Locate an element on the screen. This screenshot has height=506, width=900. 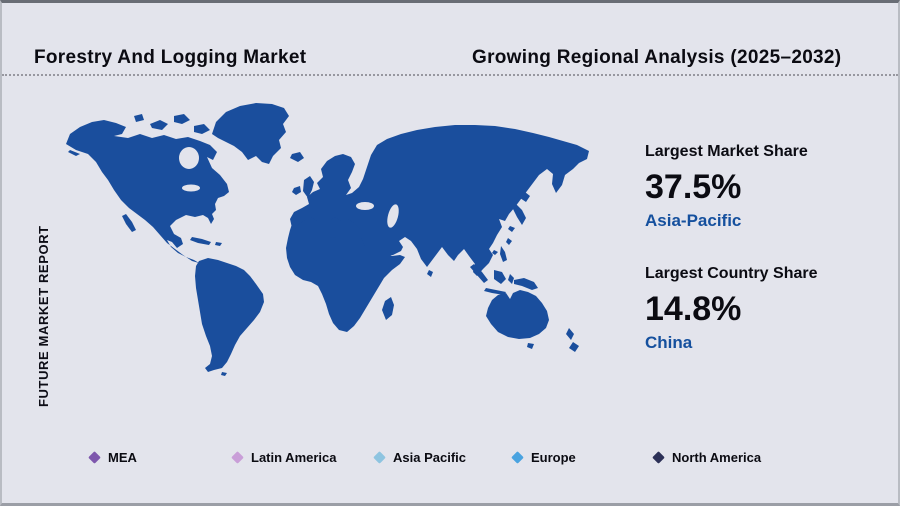
legend-label: MEA is located at coordinates (122, 457).